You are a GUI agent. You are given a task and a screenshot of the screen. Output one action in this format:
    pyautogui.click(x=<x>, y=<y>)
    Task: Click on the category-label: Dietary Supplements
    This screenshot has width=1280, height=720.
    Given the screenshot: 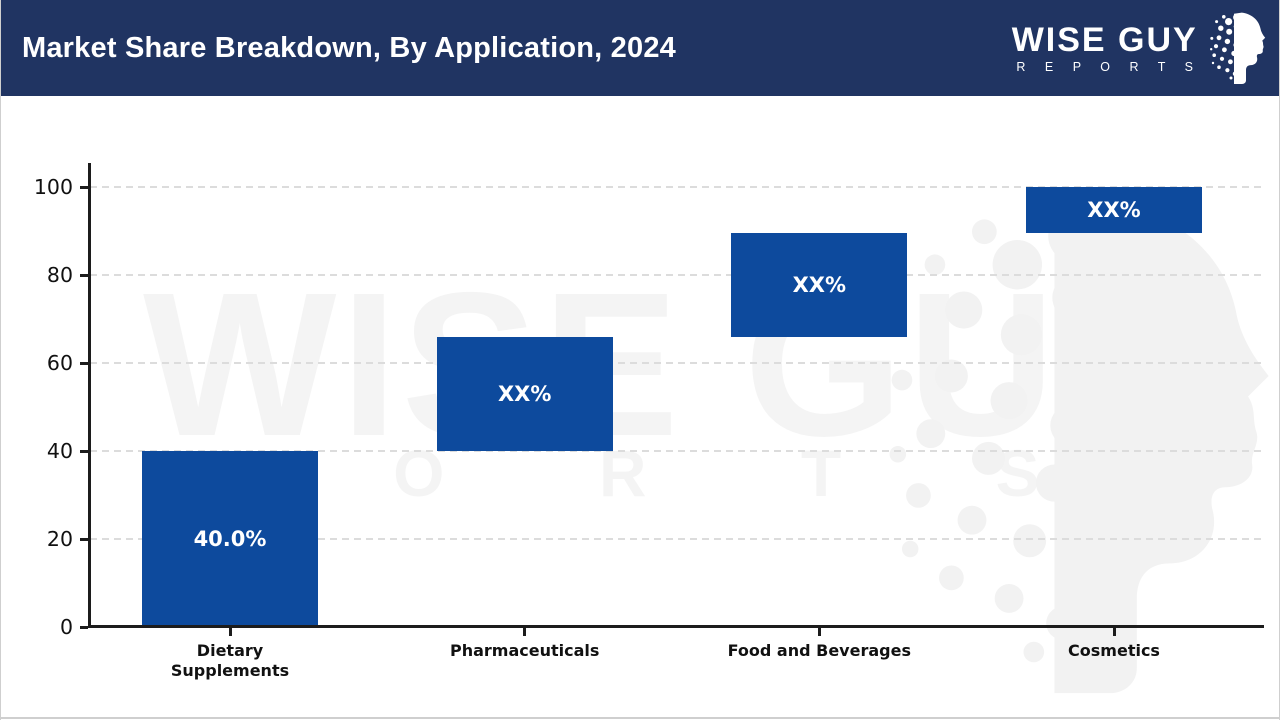 What is the action you would take?
    pyautogui.click(x=230, y=661)
    